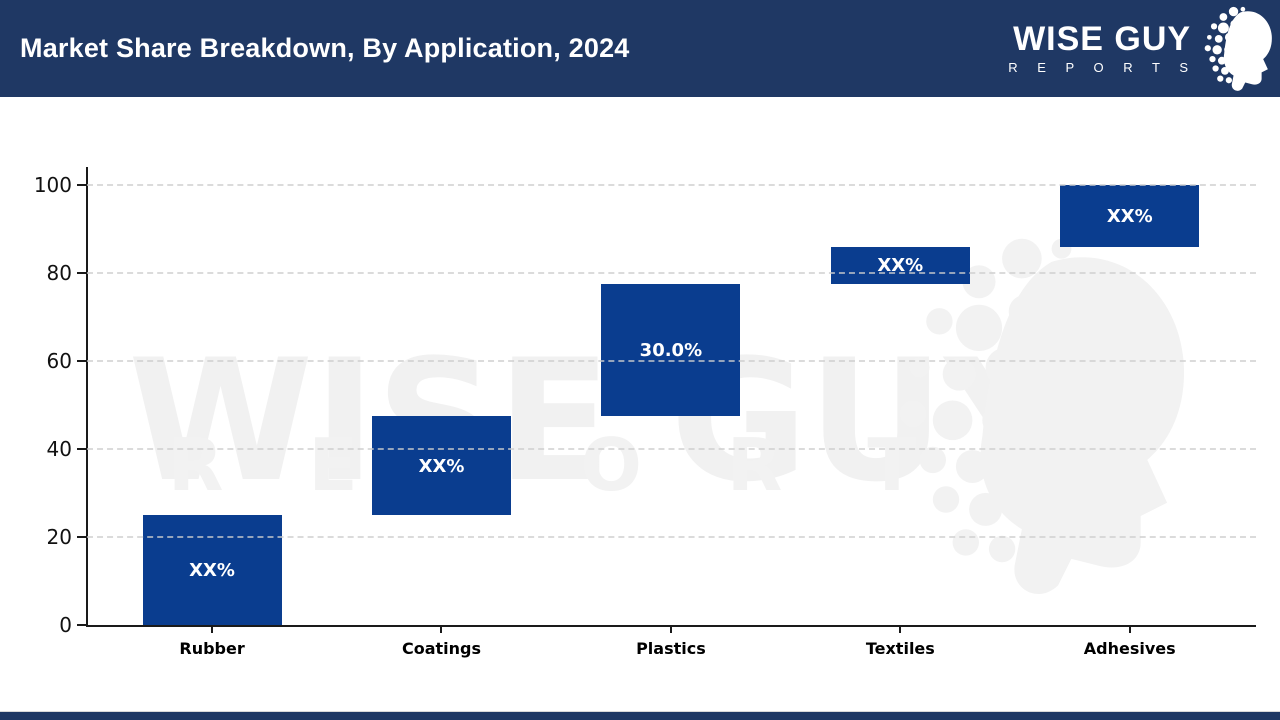 The width and height of the screenshot is (1280, 720). What do you see at coordinates (671, 626) in the screenshot?
I see `x-axis-line` at bounding box center [671, 626].